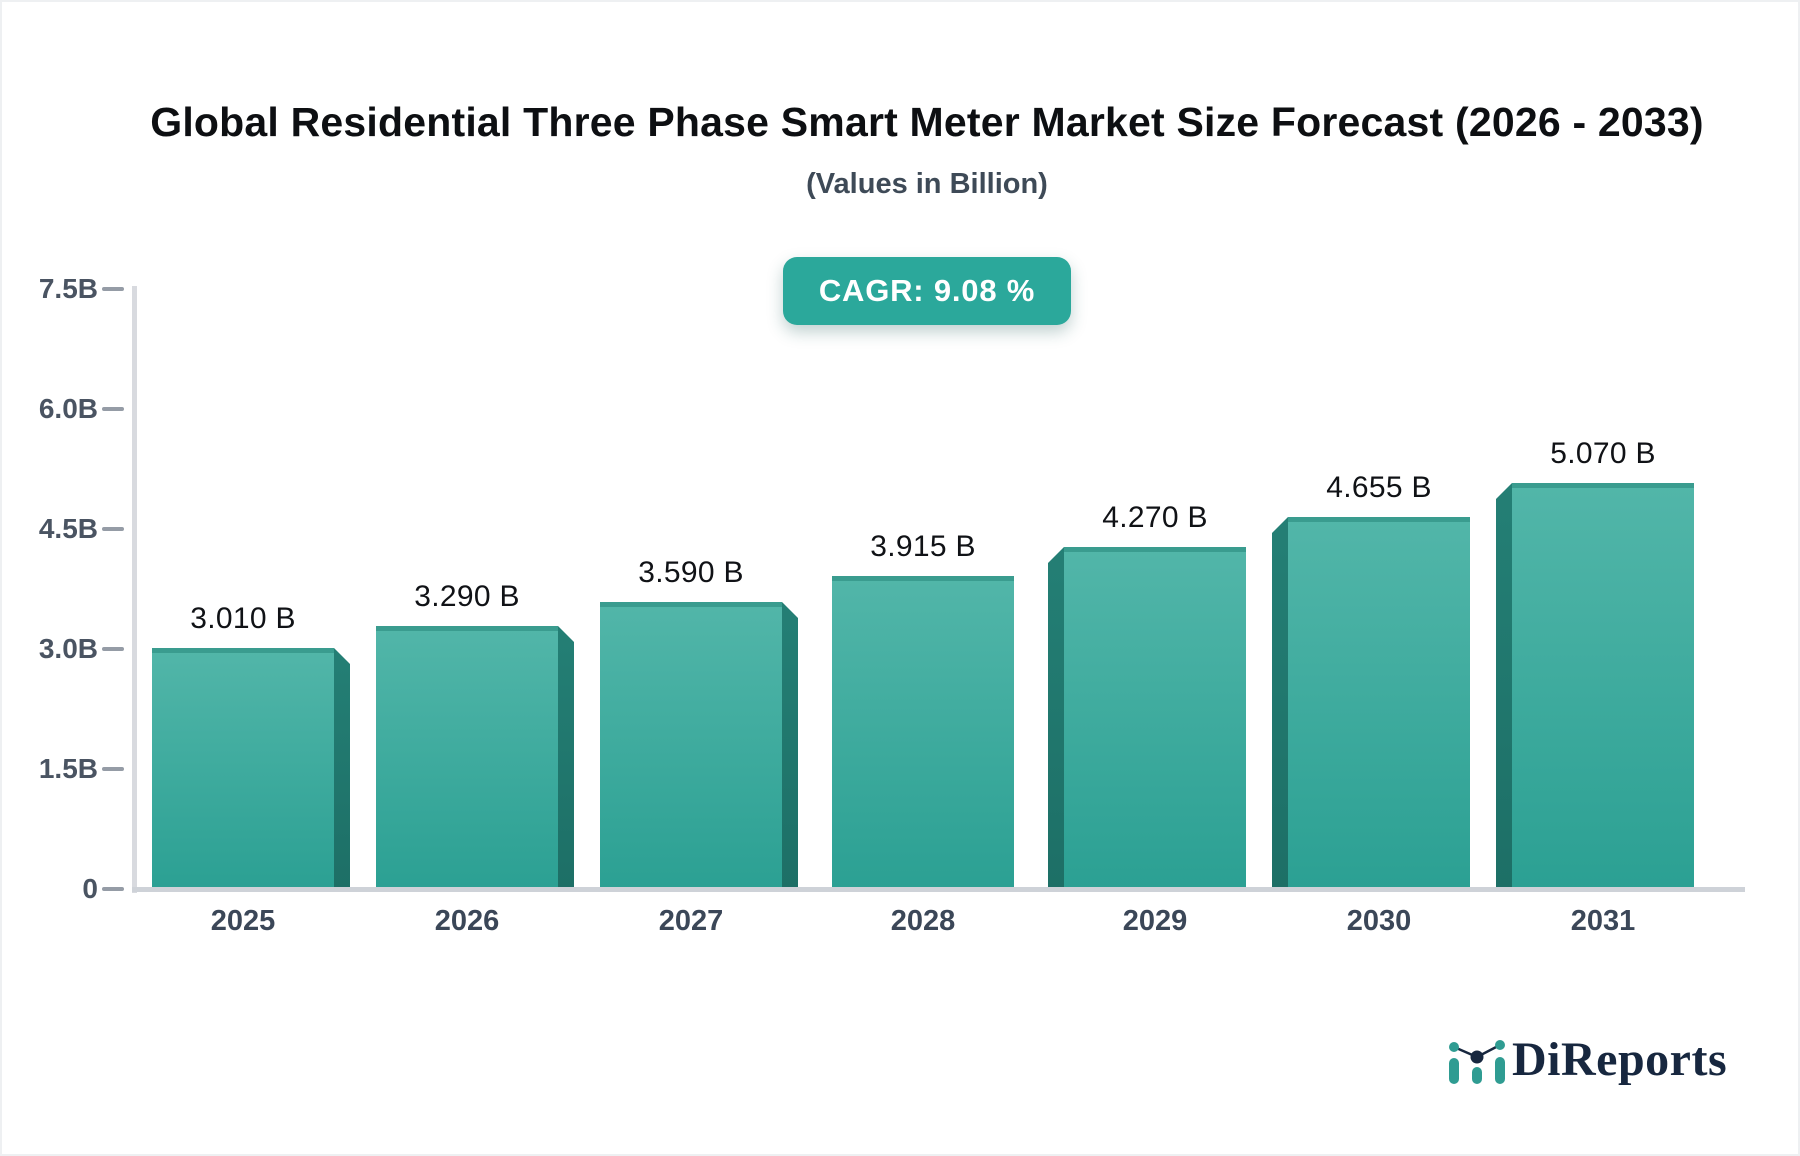 The image size is (1800, 1156). Describe the element at coordinates (243, 618) in the screenshot. I see `bar-value-label: 3.010 B` at that location.